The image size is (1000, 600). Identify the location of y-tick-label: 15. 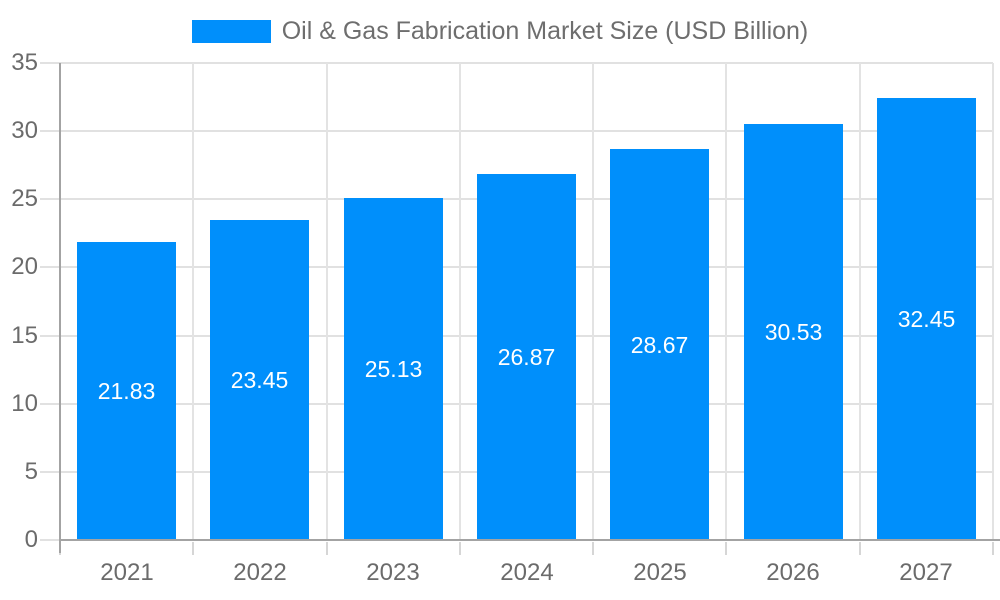
(24, 335).